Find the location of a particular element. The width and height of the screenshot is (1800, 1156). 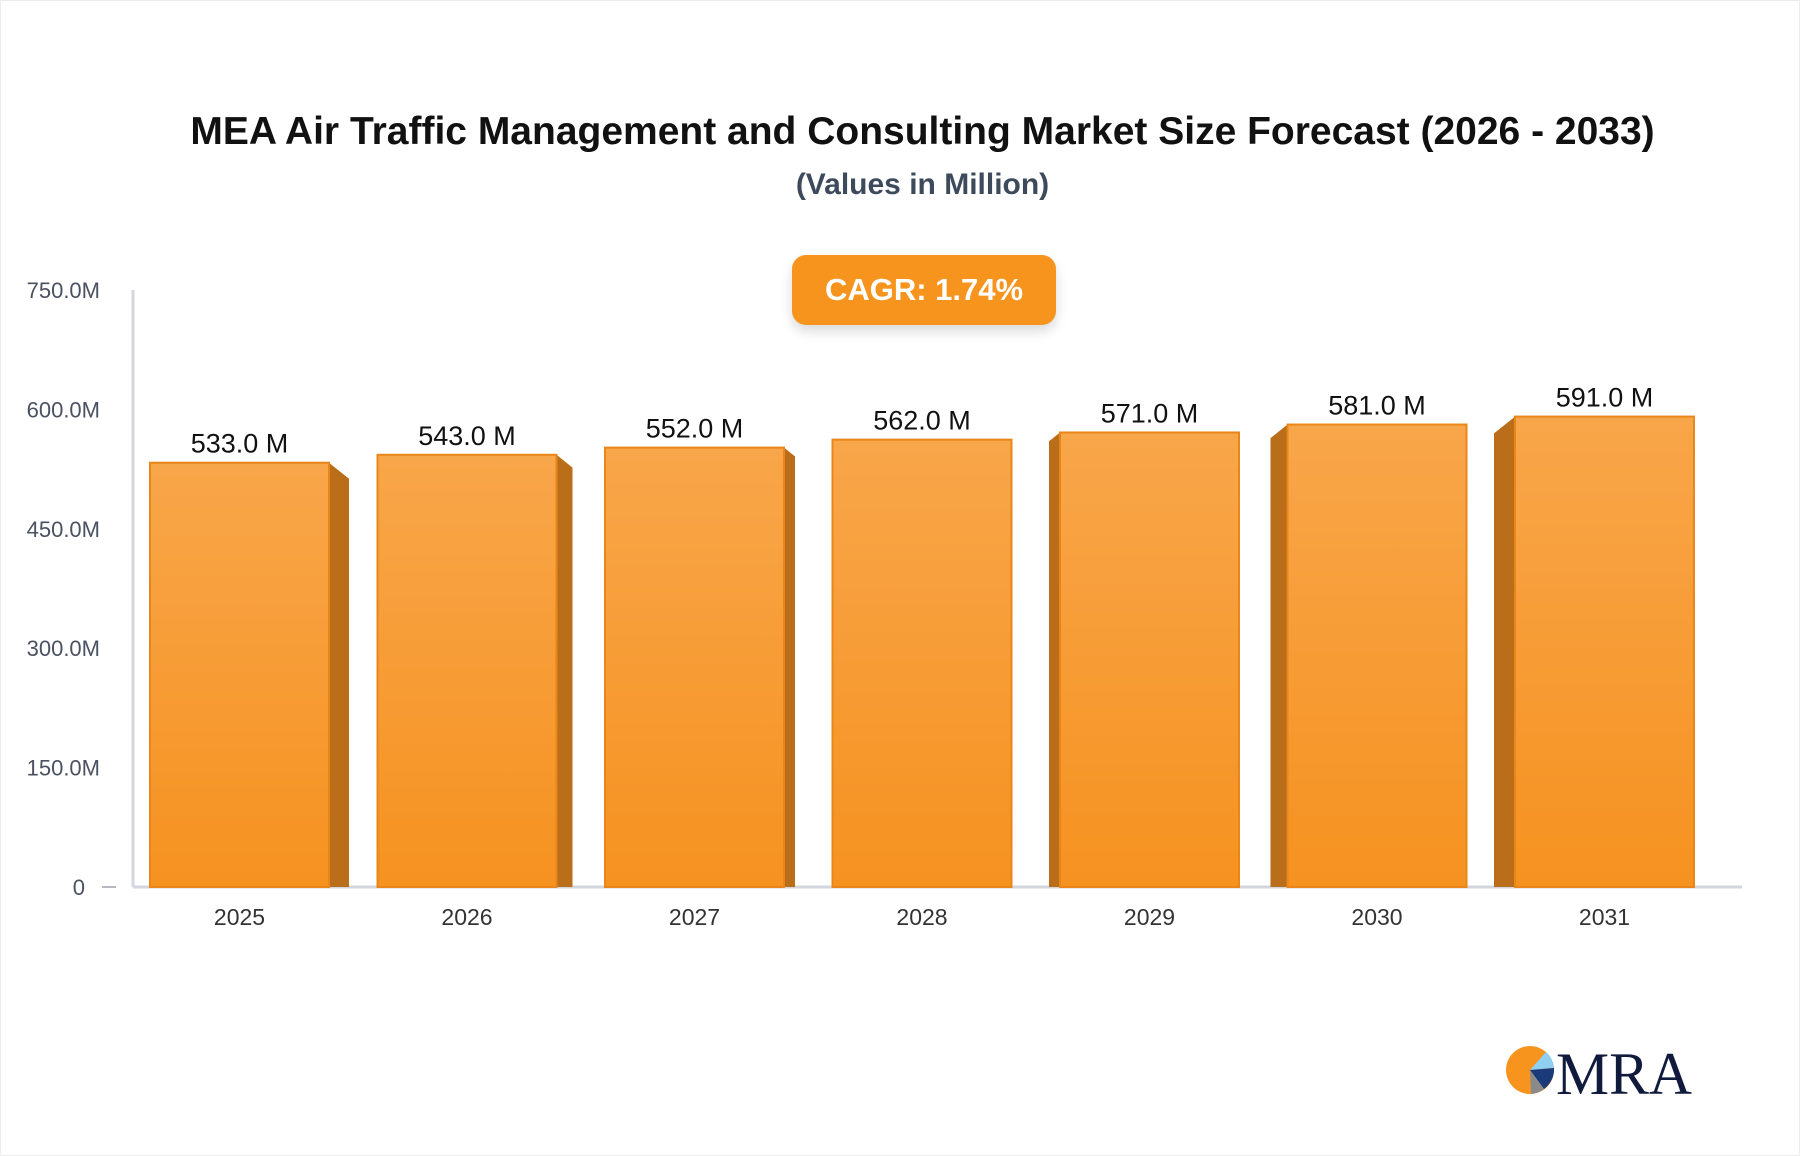

bar-group: 591.0 M 2031 is located at coordinates (1594, 656).